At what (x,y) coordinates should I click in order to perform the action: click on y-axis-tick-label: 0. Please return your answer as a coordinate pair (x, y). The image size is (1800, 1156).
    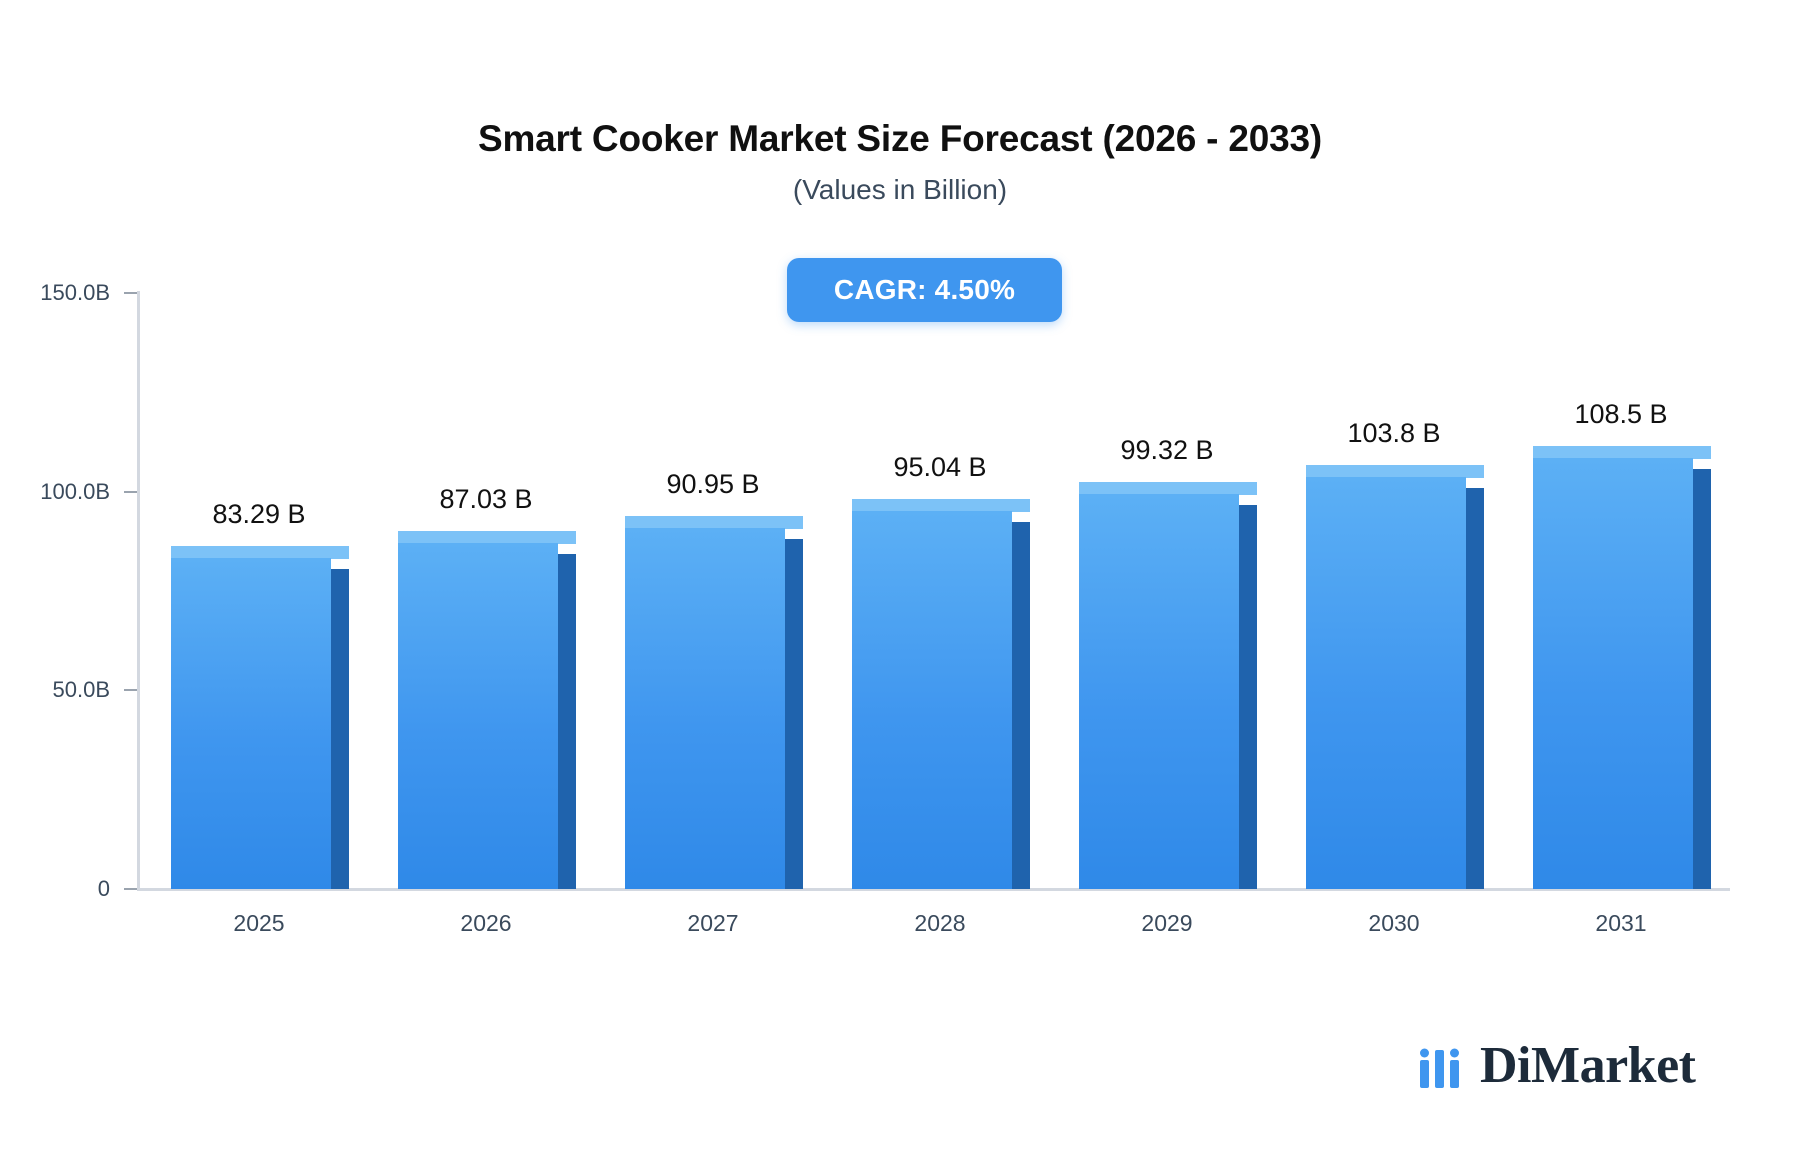
    Looking at the image, I should click on (103, 888).